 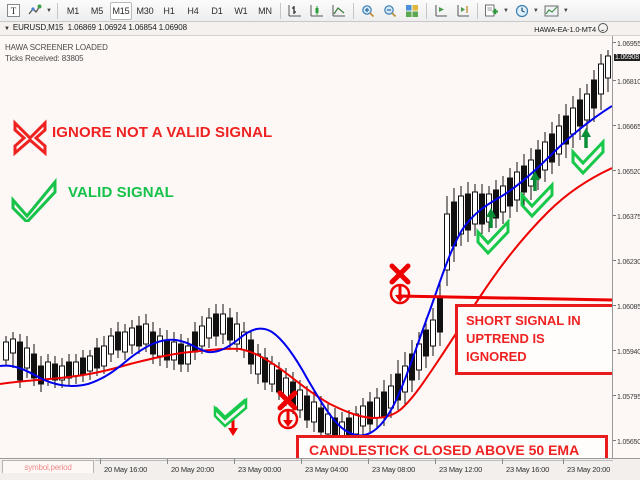 What do you see at coordinates (504, 298) in the screenshot?
I see `signal-level-line` at bounding box center [504, 298].